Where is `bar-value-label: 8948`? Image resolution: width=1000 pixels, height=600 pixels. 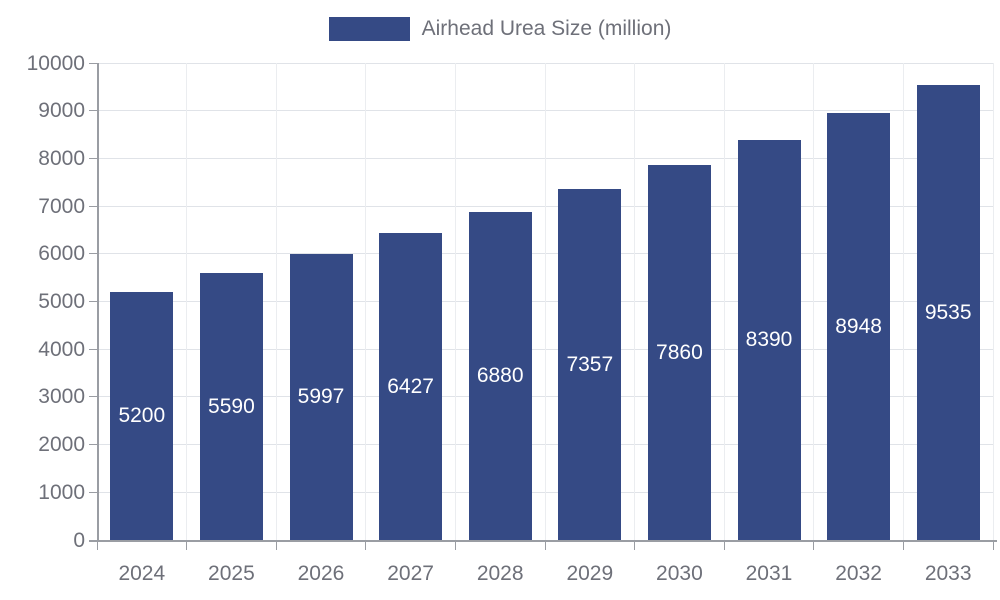
bar-value-label: 8948 is located at coordinates (858, 326).